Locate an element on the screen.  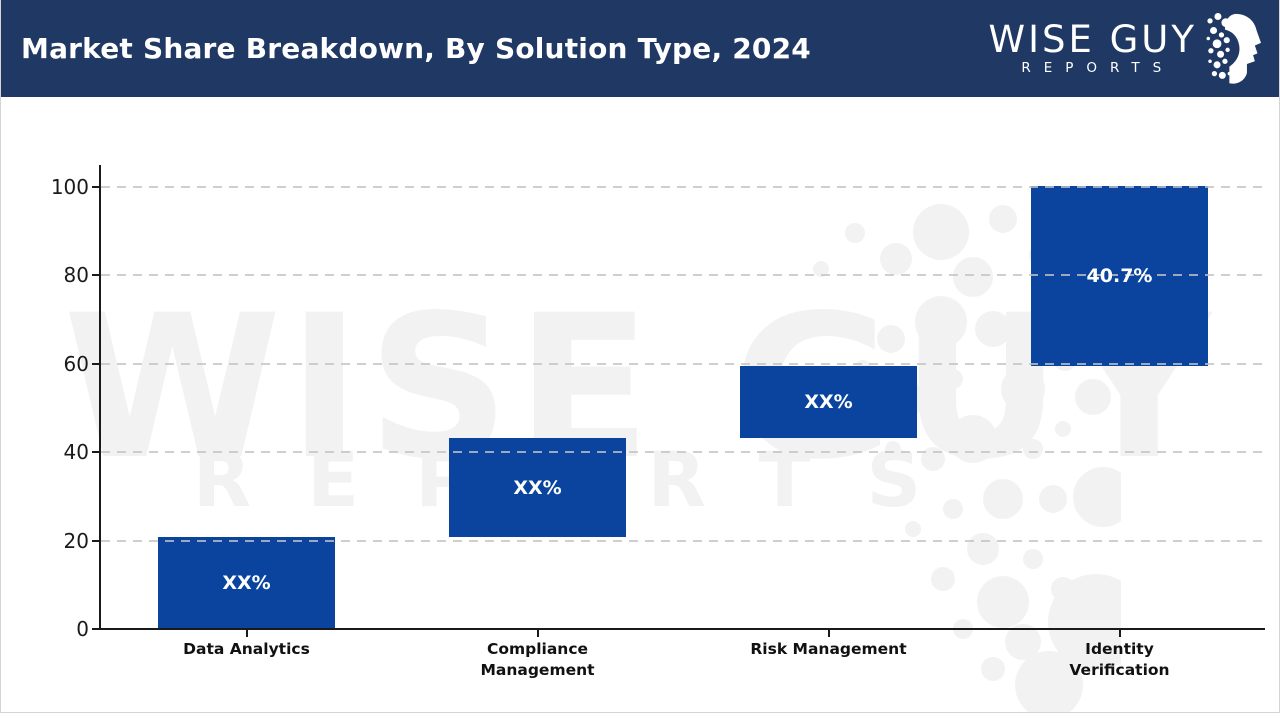
y-tick-label: 60 is located at coordinates (76, 363).